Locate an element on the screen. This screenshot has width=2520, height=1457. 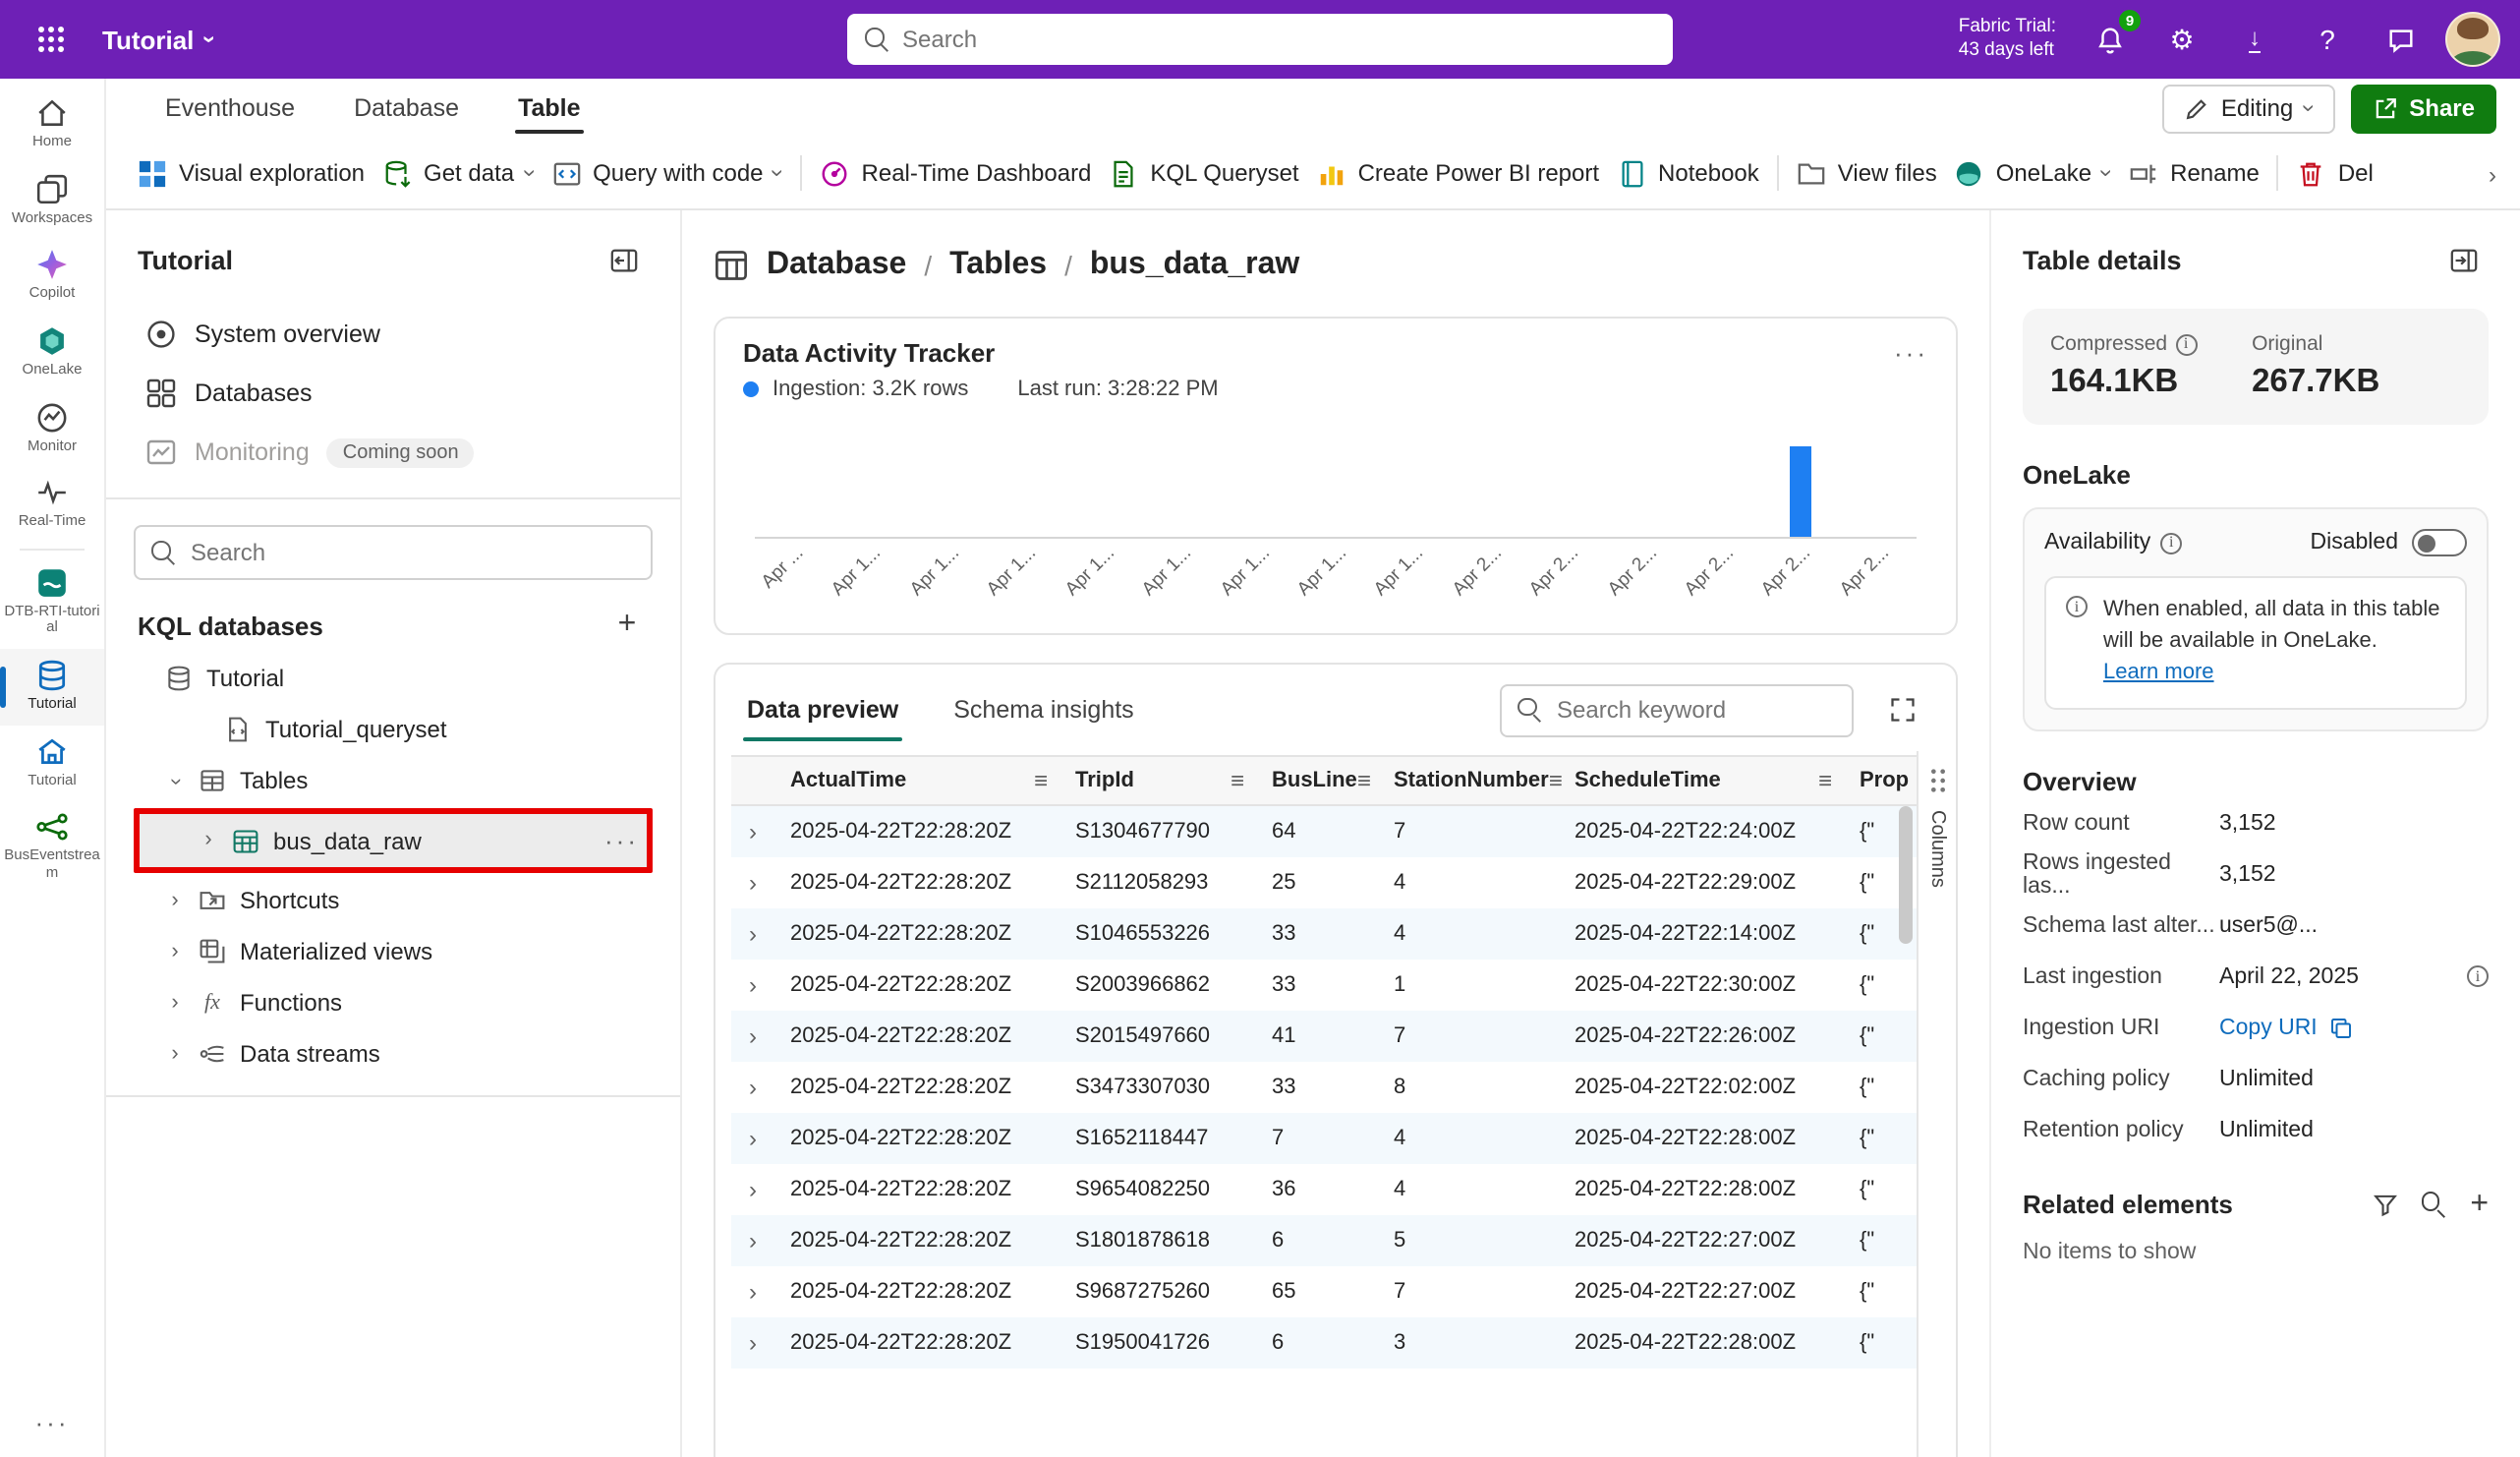
search-input is located at coordinates (1260, 39).